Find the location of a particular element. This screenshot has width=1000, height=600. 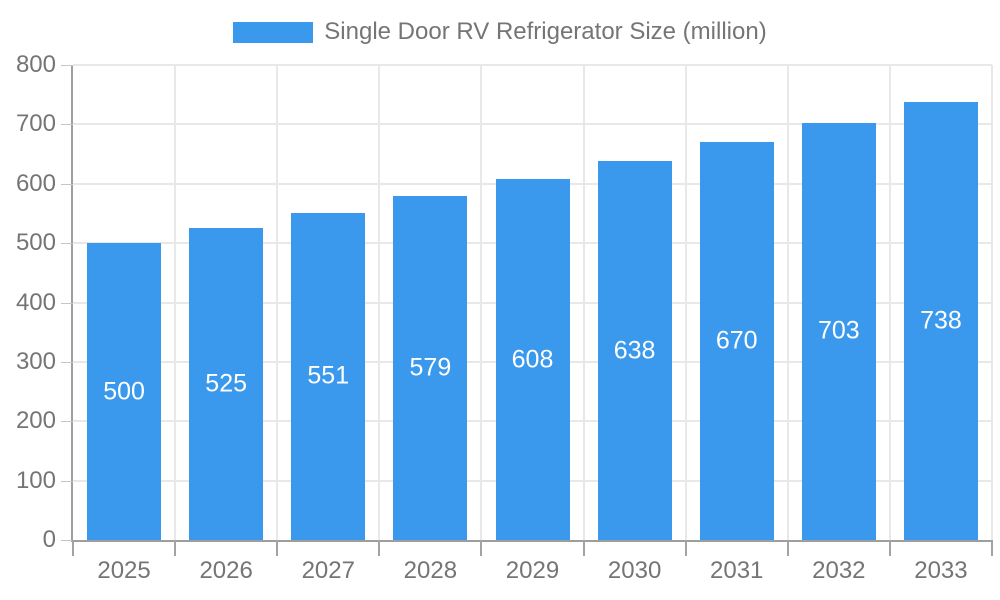

bar: 500 is located at coordinates (124, 391).